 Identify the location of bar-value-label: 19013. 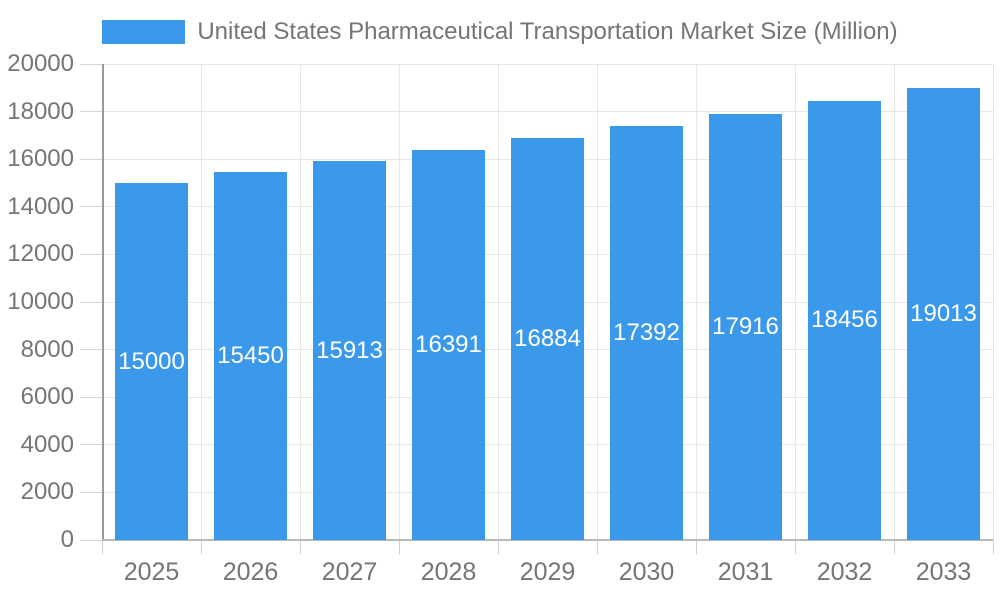
(943, 313).